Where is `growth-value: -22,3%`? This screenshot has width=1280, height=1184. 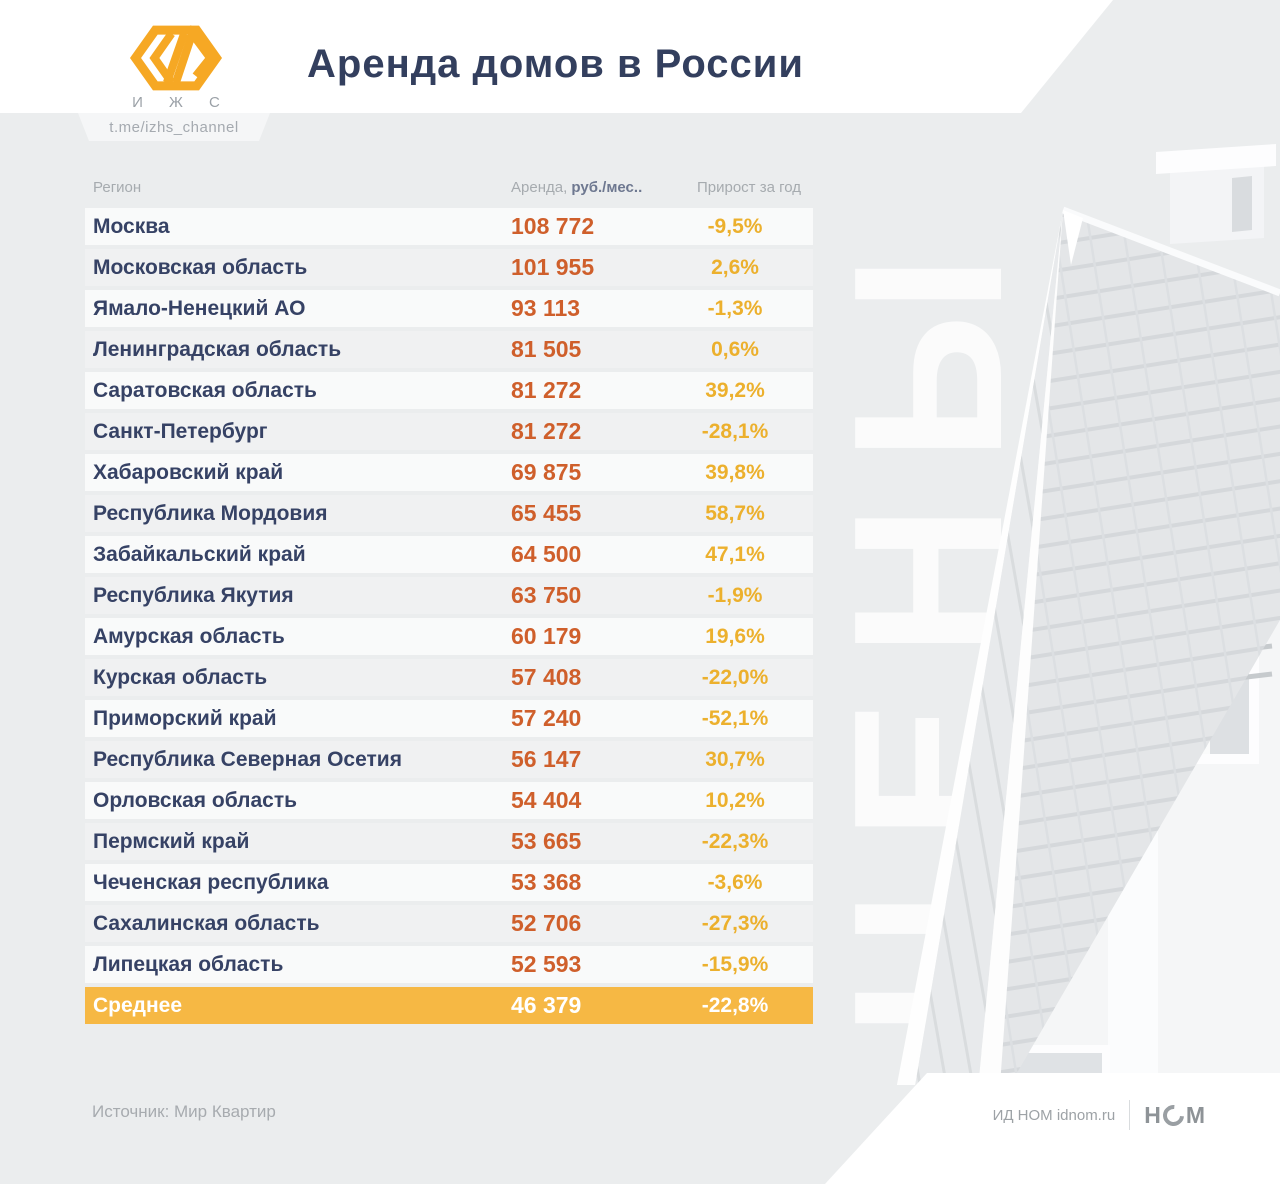 growth-value: -22,3% is located at coordinates (735, 841).